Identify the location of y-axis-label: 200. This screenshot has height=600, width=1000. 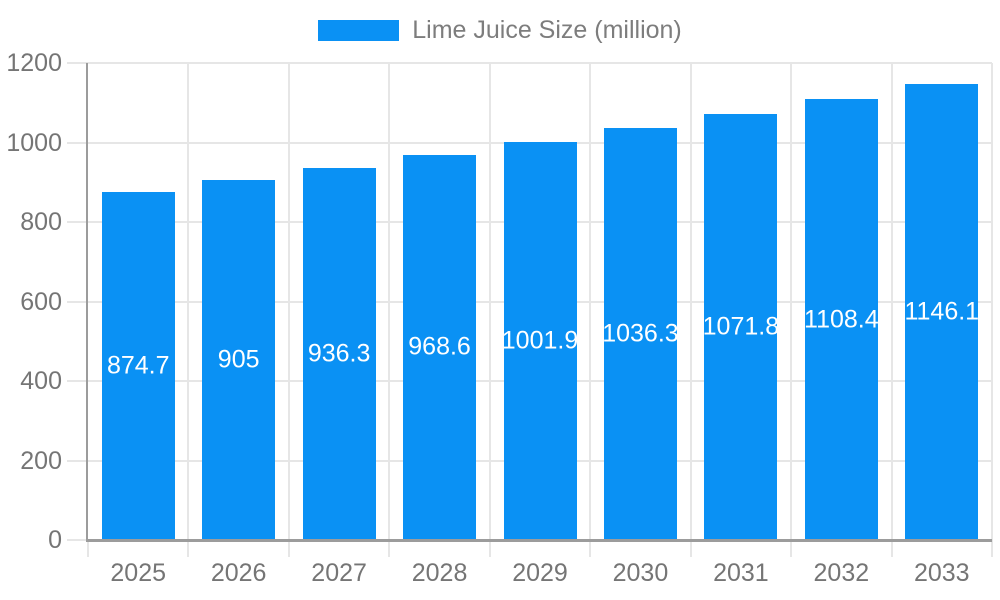
(41, 460).